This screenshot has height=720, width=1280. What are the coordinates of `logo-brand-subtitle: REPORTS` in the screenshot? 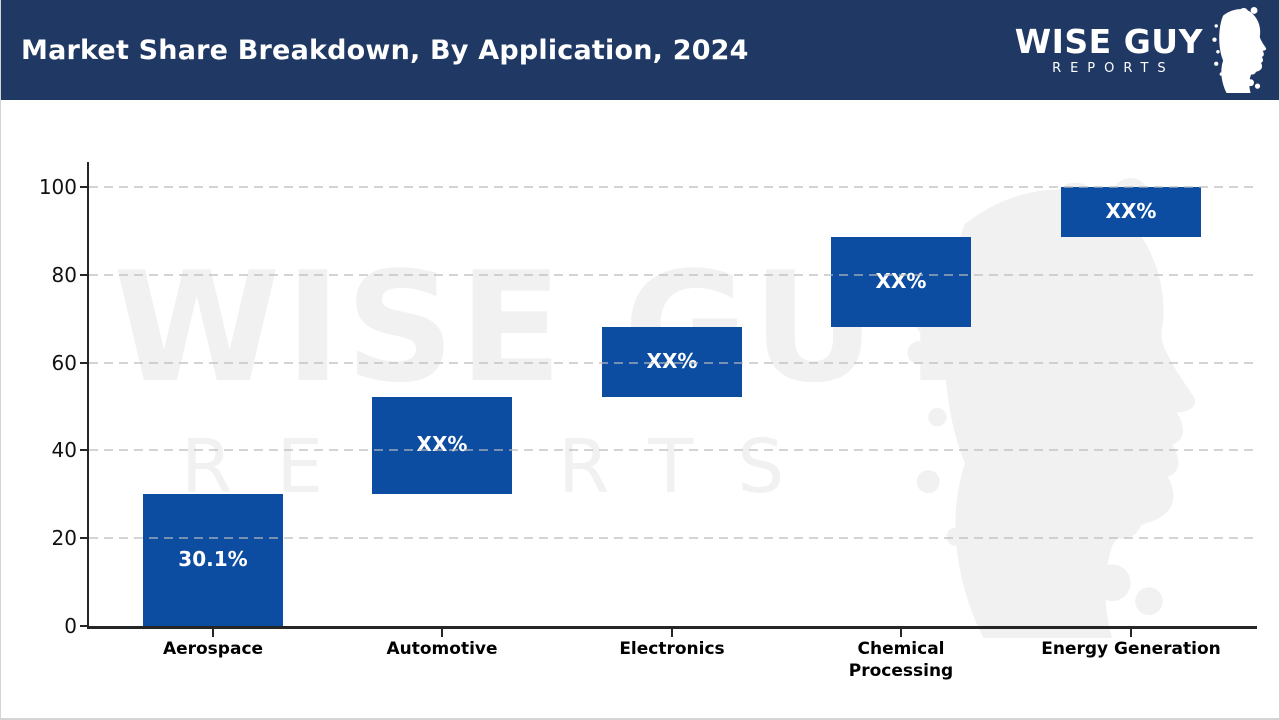 It's located at (1113, 68).